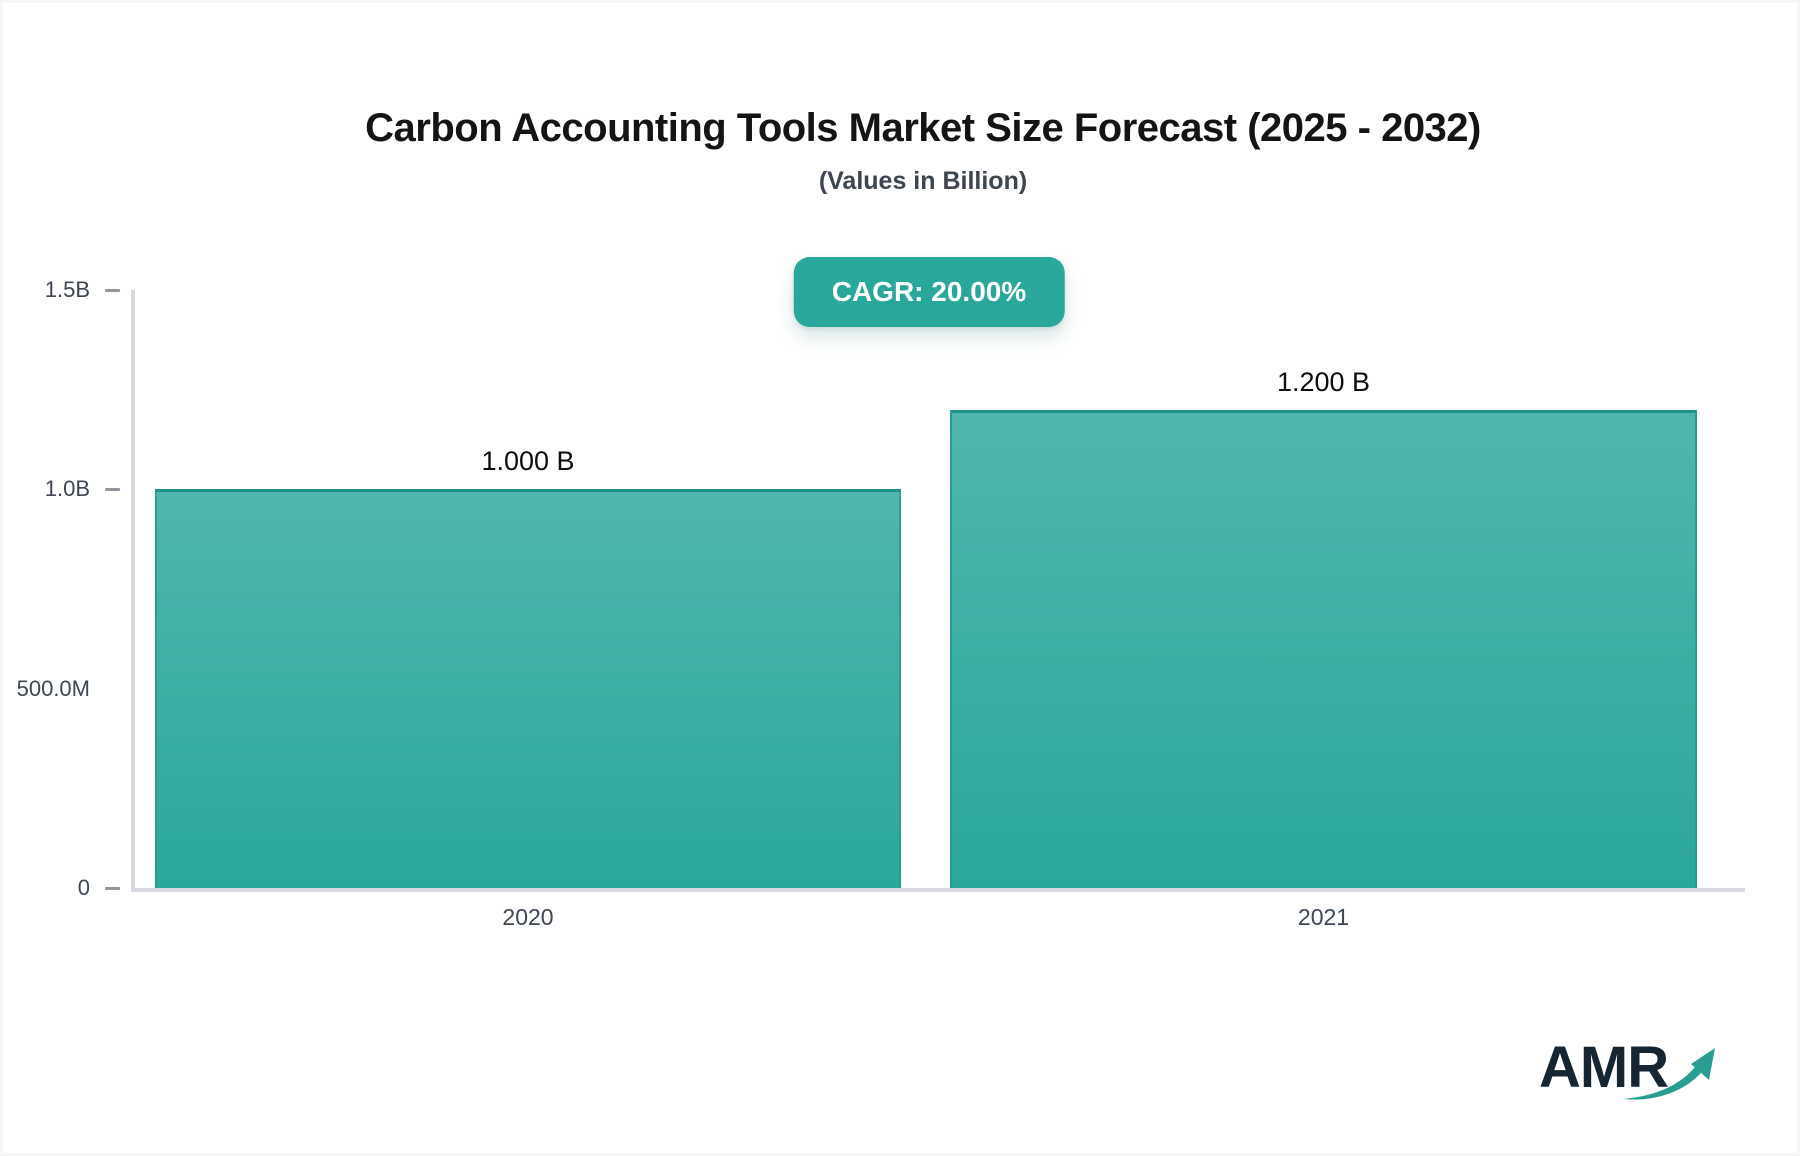 The height and width of the screenshot is (1156, 1800). I want to click on y-tick-0: 0, so click(99, 888).